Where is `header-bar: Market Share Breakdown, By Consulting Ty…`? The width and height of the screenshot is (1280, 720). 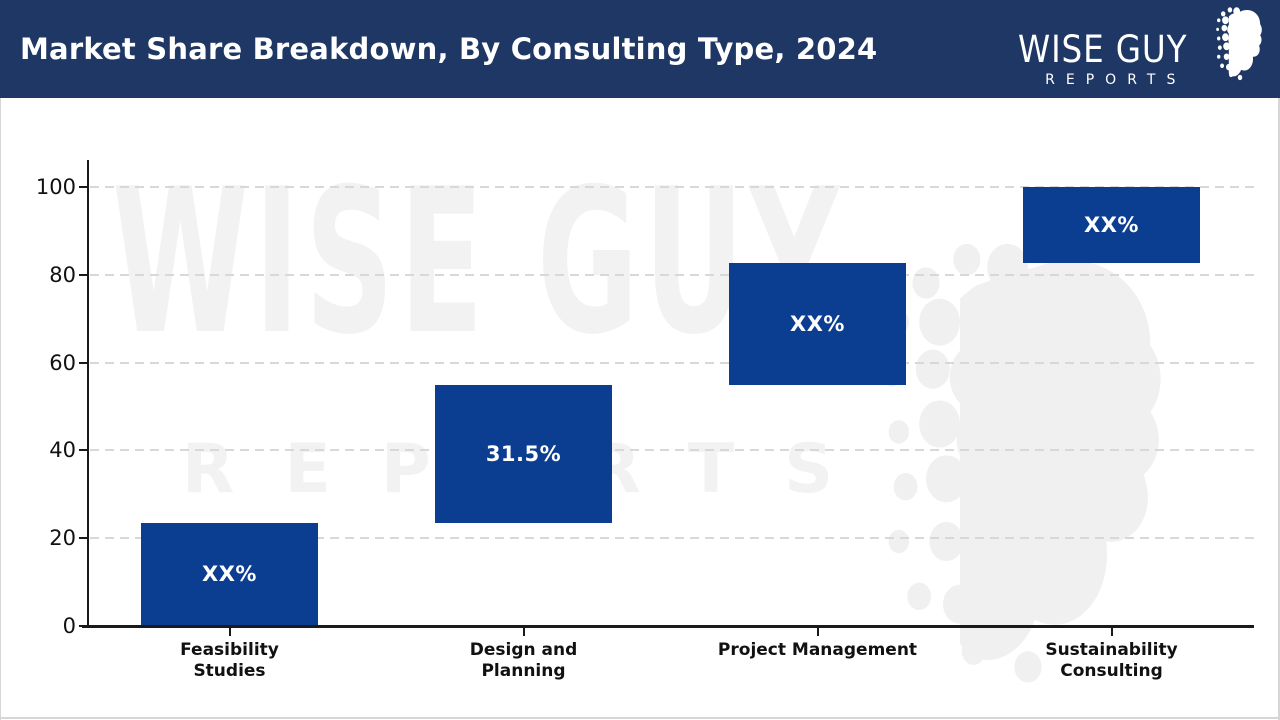
header-bar: Market Share Breakdown, By Consulting Ty… is located at coordinates (640, 49).